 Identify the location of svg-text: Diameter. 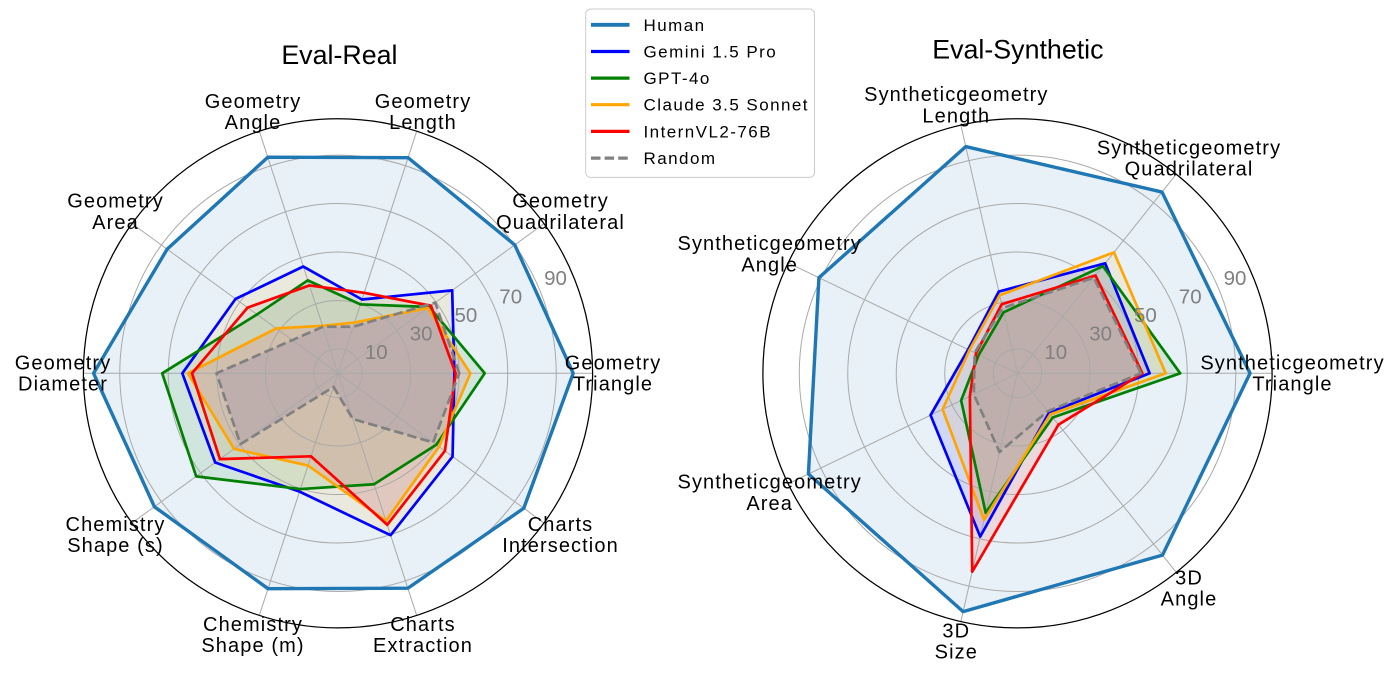
(63, 385).